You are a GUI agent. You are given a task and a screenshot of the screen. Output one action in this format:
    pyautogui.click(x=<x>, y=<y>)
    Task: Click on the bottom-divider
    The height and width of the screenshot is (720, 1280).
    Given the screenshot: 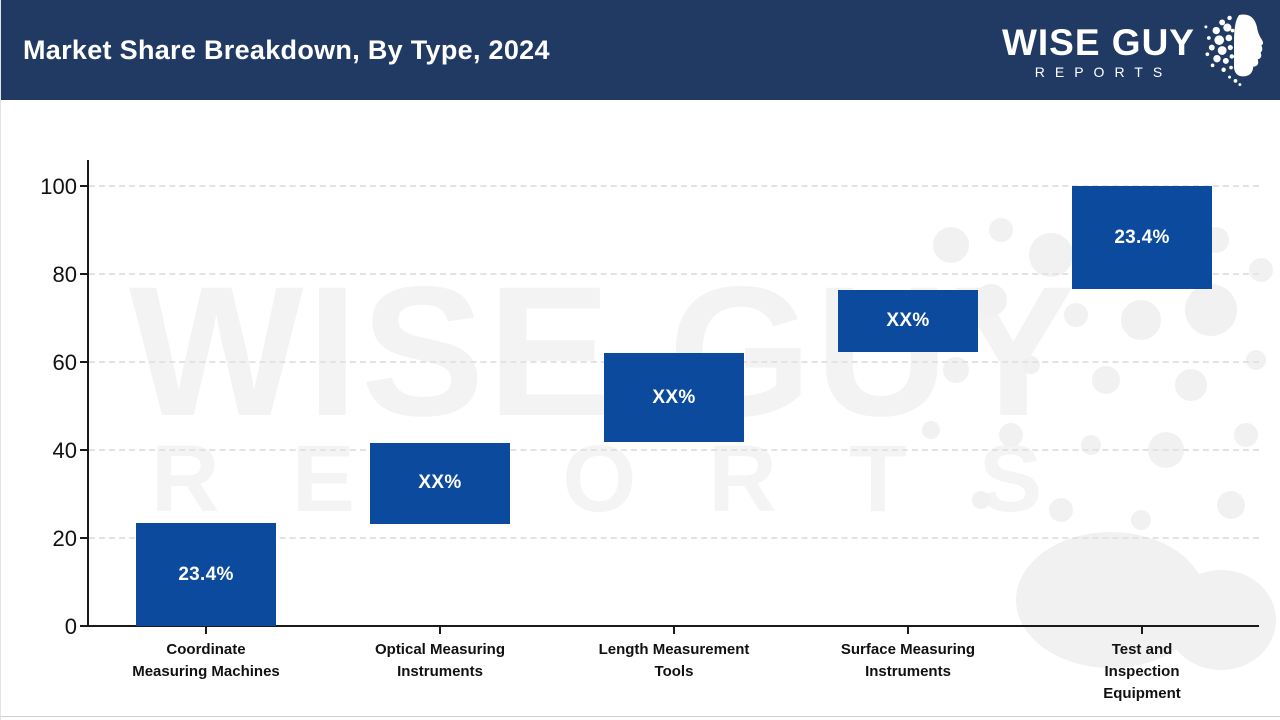 What is the action you would take?
    pyautogui.click(x=640, y=716)
    